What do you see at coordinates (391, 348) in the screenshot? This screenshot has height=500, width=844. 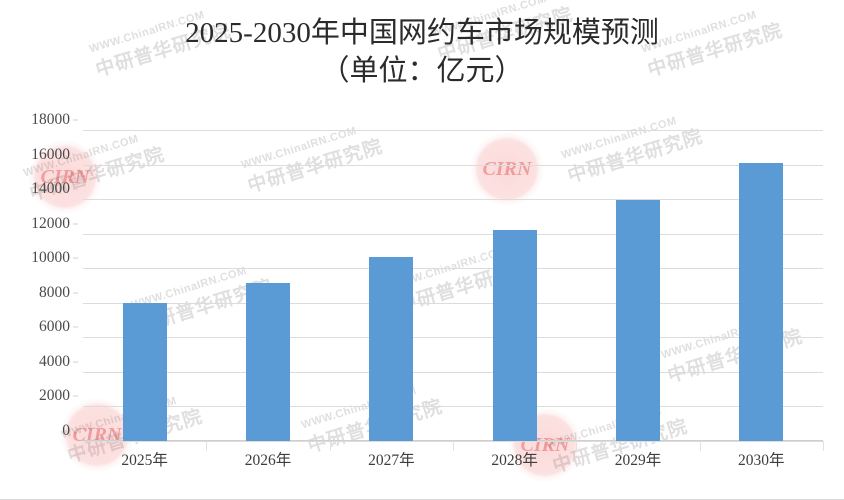 I see `bar-2027年` at bounding box center [391, 348].